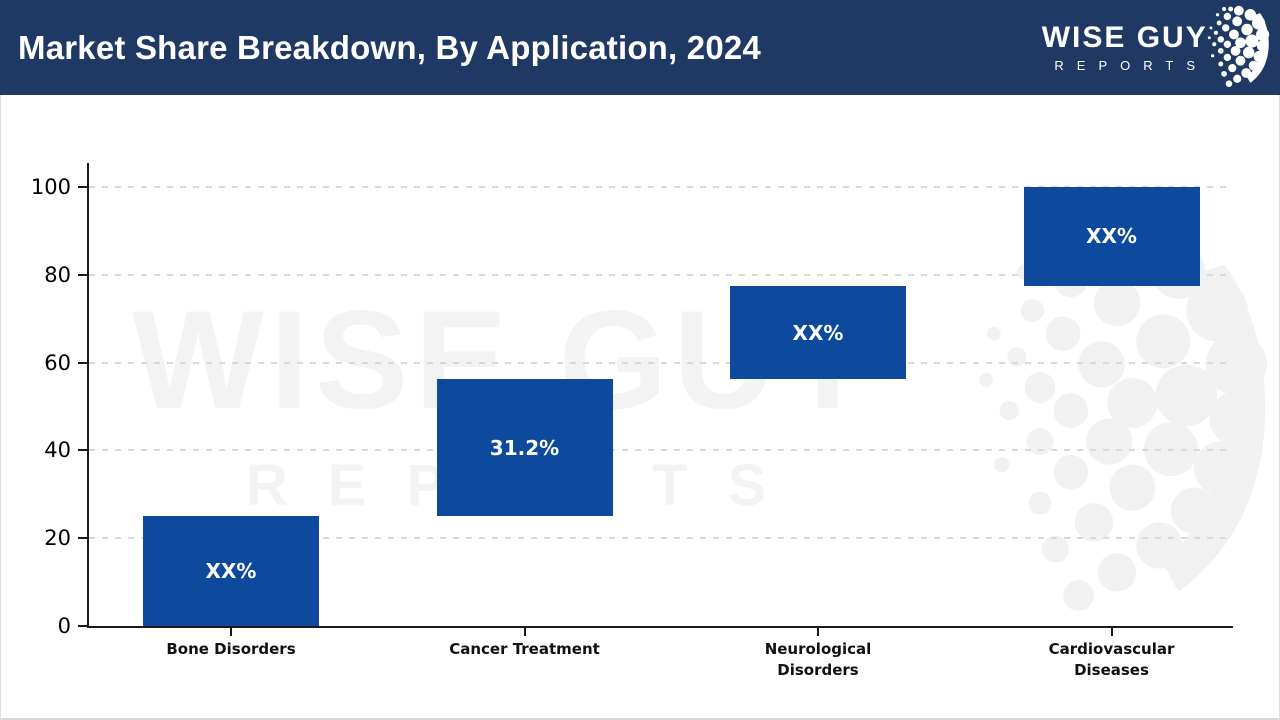  I want to click on y-tick-label: 60, so click(57, 362).